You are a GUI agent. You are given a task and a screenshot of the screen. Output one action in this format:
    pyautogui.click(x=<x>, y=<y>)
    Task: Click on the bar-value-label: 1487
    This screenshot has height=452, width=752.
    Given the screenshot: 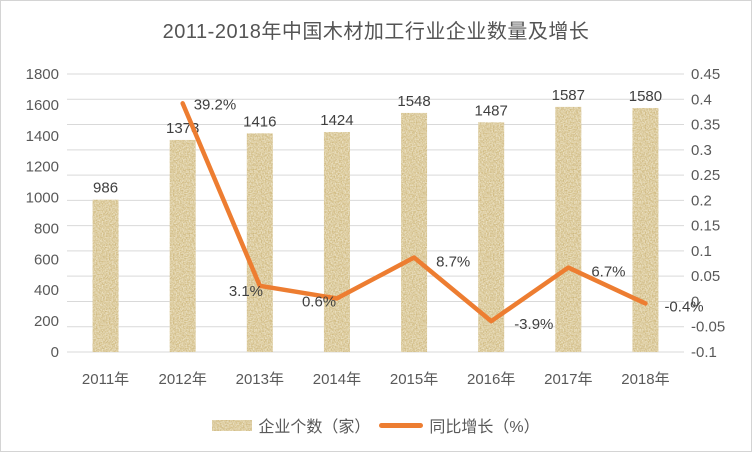 What is the action you would take?
    pyautogui.click(x=491, y=110)
    